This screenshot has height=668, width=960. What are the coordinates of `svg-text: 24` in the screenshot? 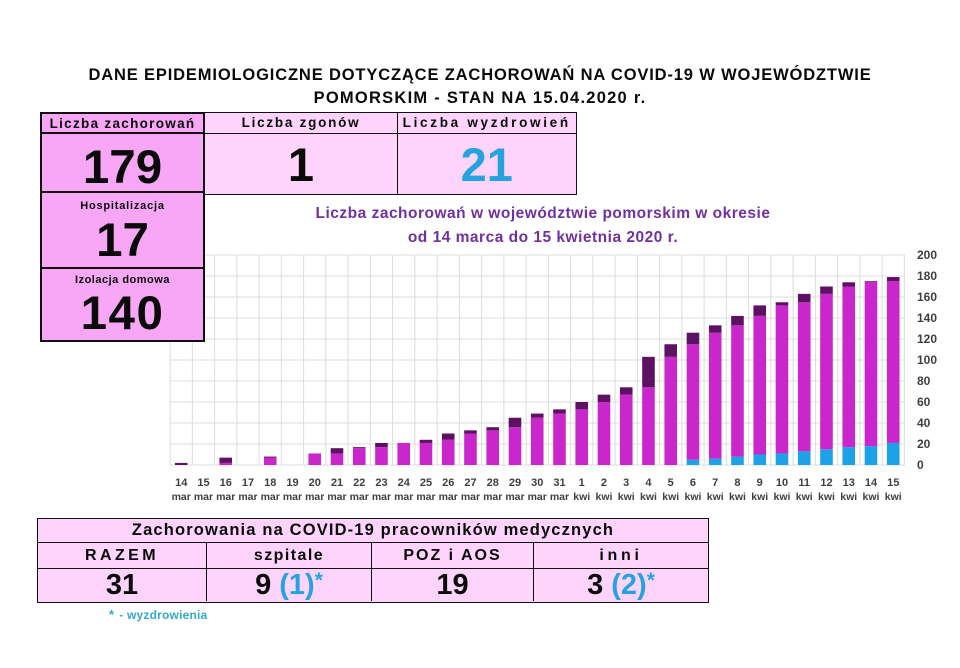 It's located at (404, 483).